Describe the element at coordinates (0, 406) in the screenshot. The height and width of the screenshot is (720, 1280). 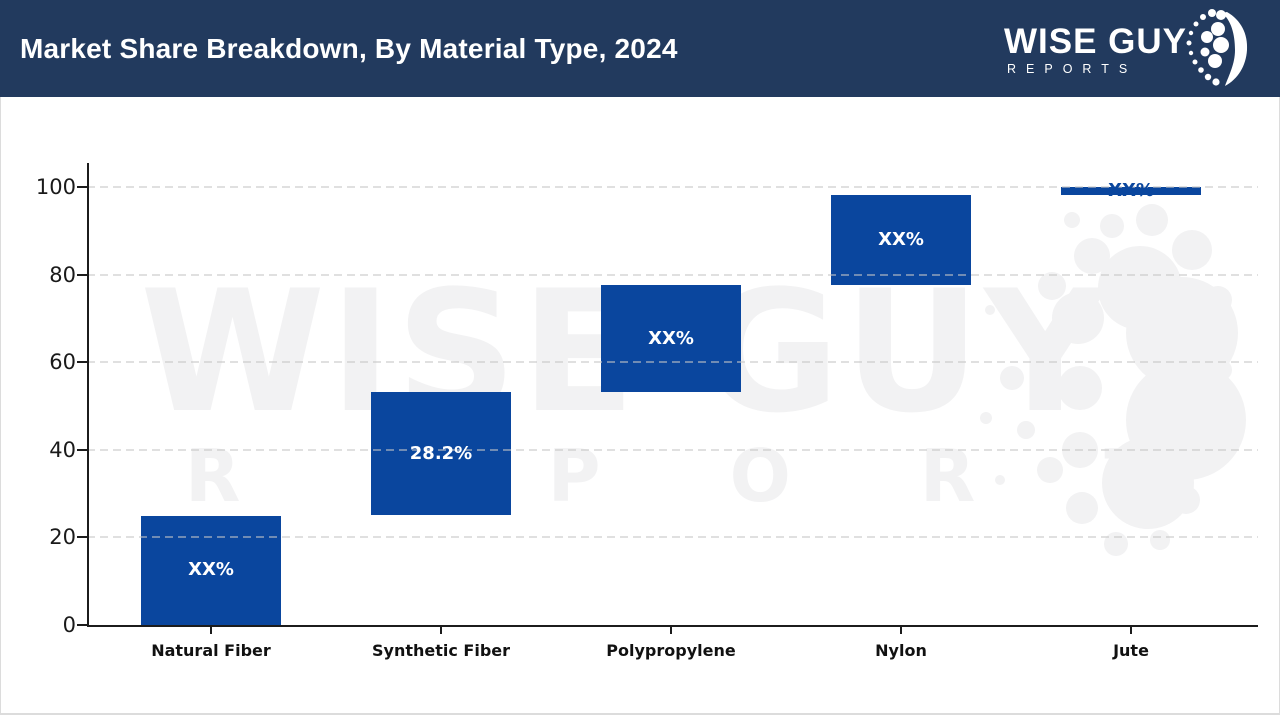
I see `left-hairline` at that location.